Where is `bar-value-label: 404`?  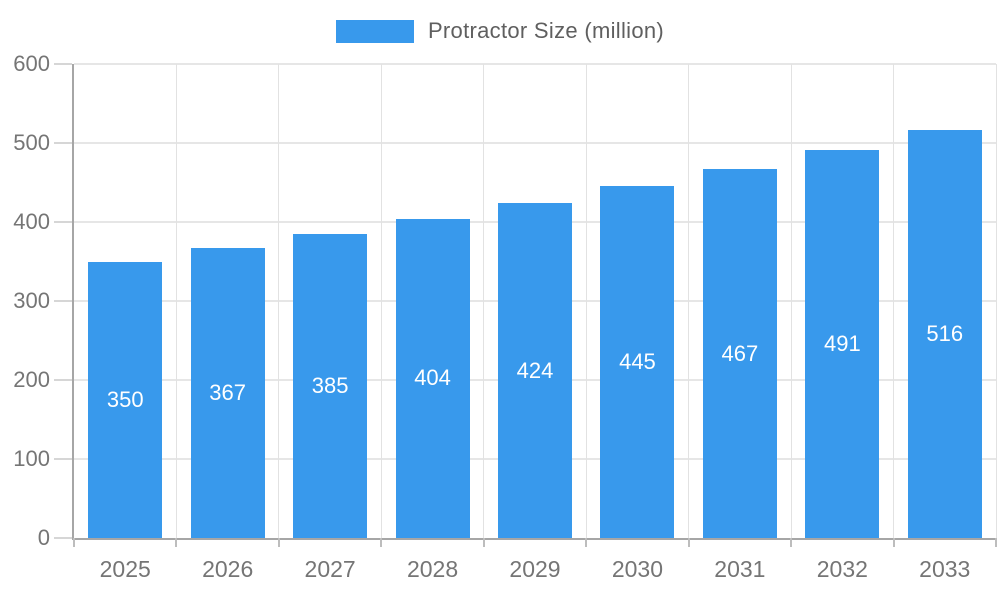 bar-value-label: 404 is located at coordinates (432, 378).